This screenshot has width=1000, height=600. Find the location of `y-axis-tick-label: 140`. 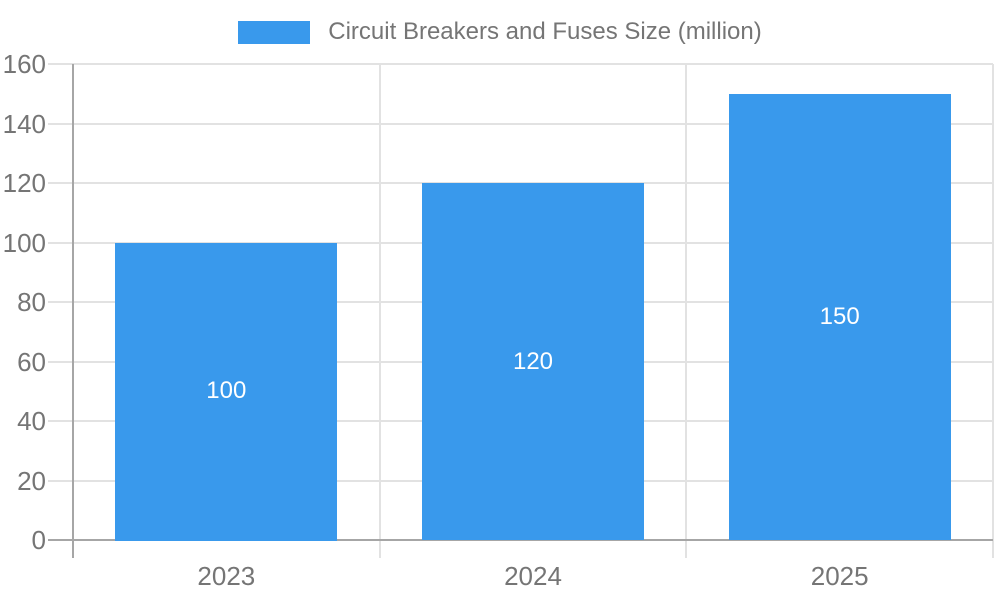

y-axis-tick-label: 140 is located at coordinates (24, 123).